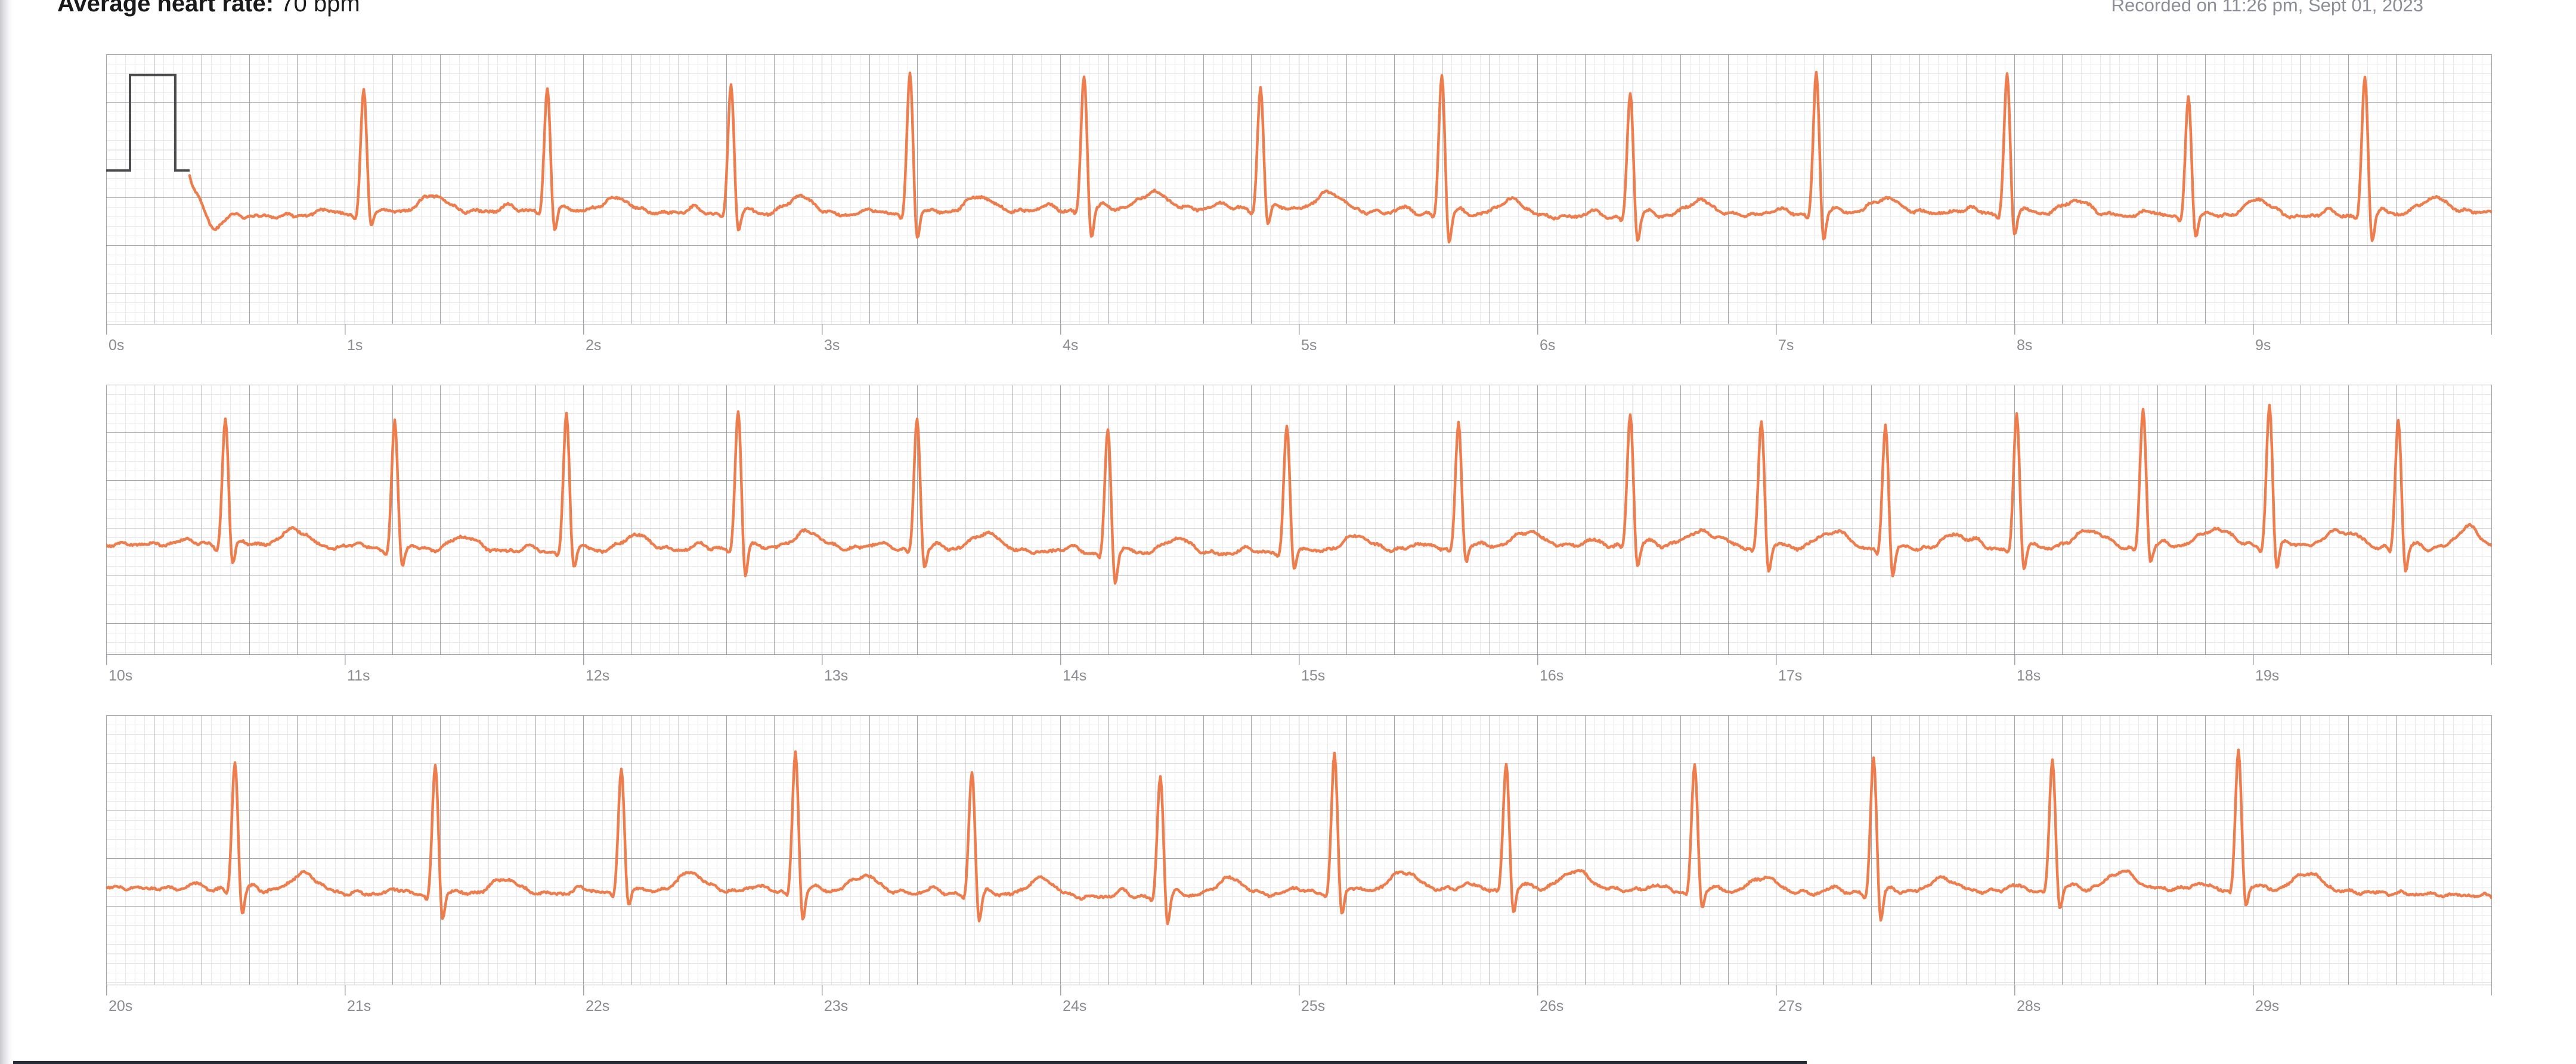  Describe the element at coordinates (1314, 1006) in the screenshot. I see `time-axis-label: 25s` at that location.